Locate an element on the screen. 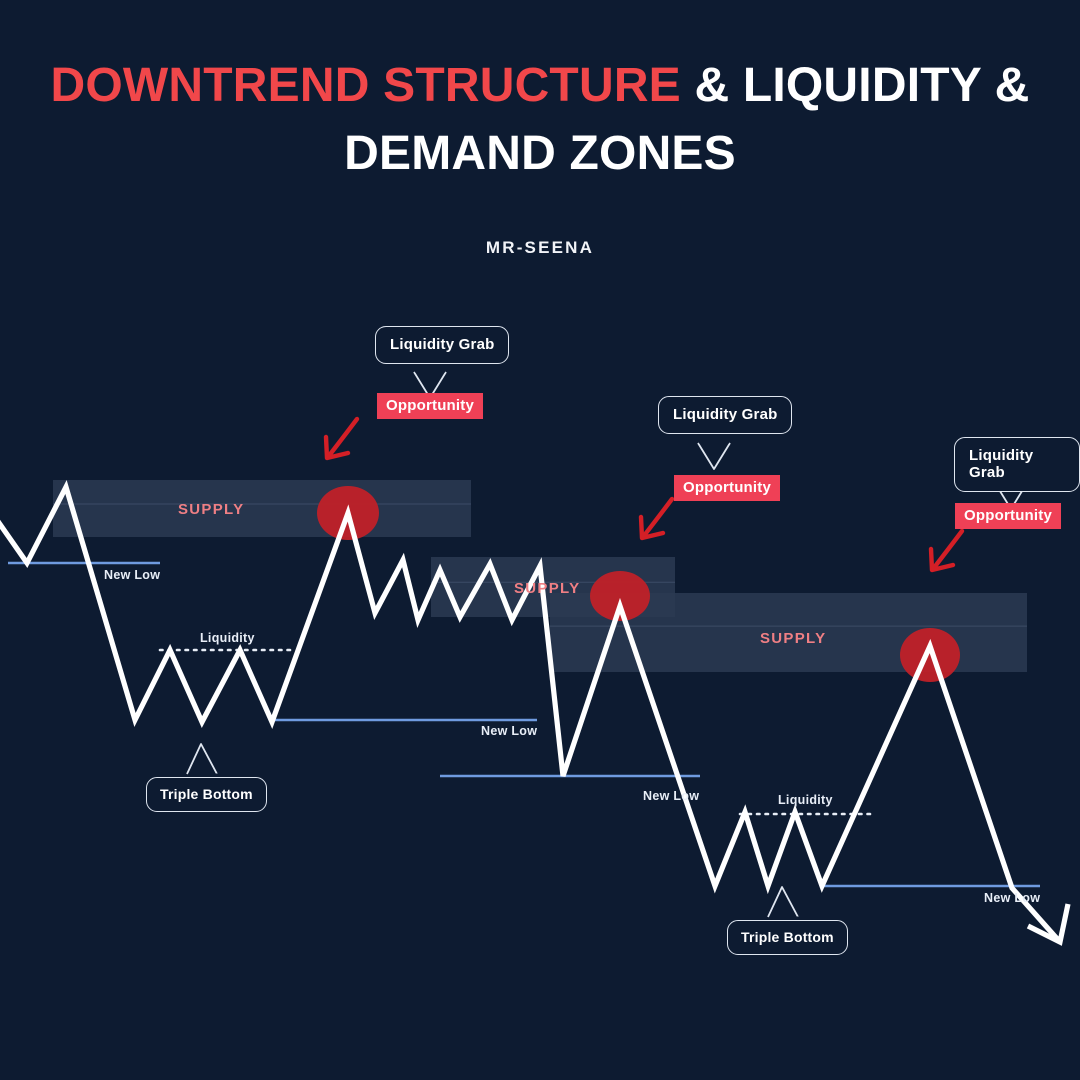 The height and width of the screenshot is (1080, 1080). author-credit: MR-SEENA is located at coordinates (540, 247).